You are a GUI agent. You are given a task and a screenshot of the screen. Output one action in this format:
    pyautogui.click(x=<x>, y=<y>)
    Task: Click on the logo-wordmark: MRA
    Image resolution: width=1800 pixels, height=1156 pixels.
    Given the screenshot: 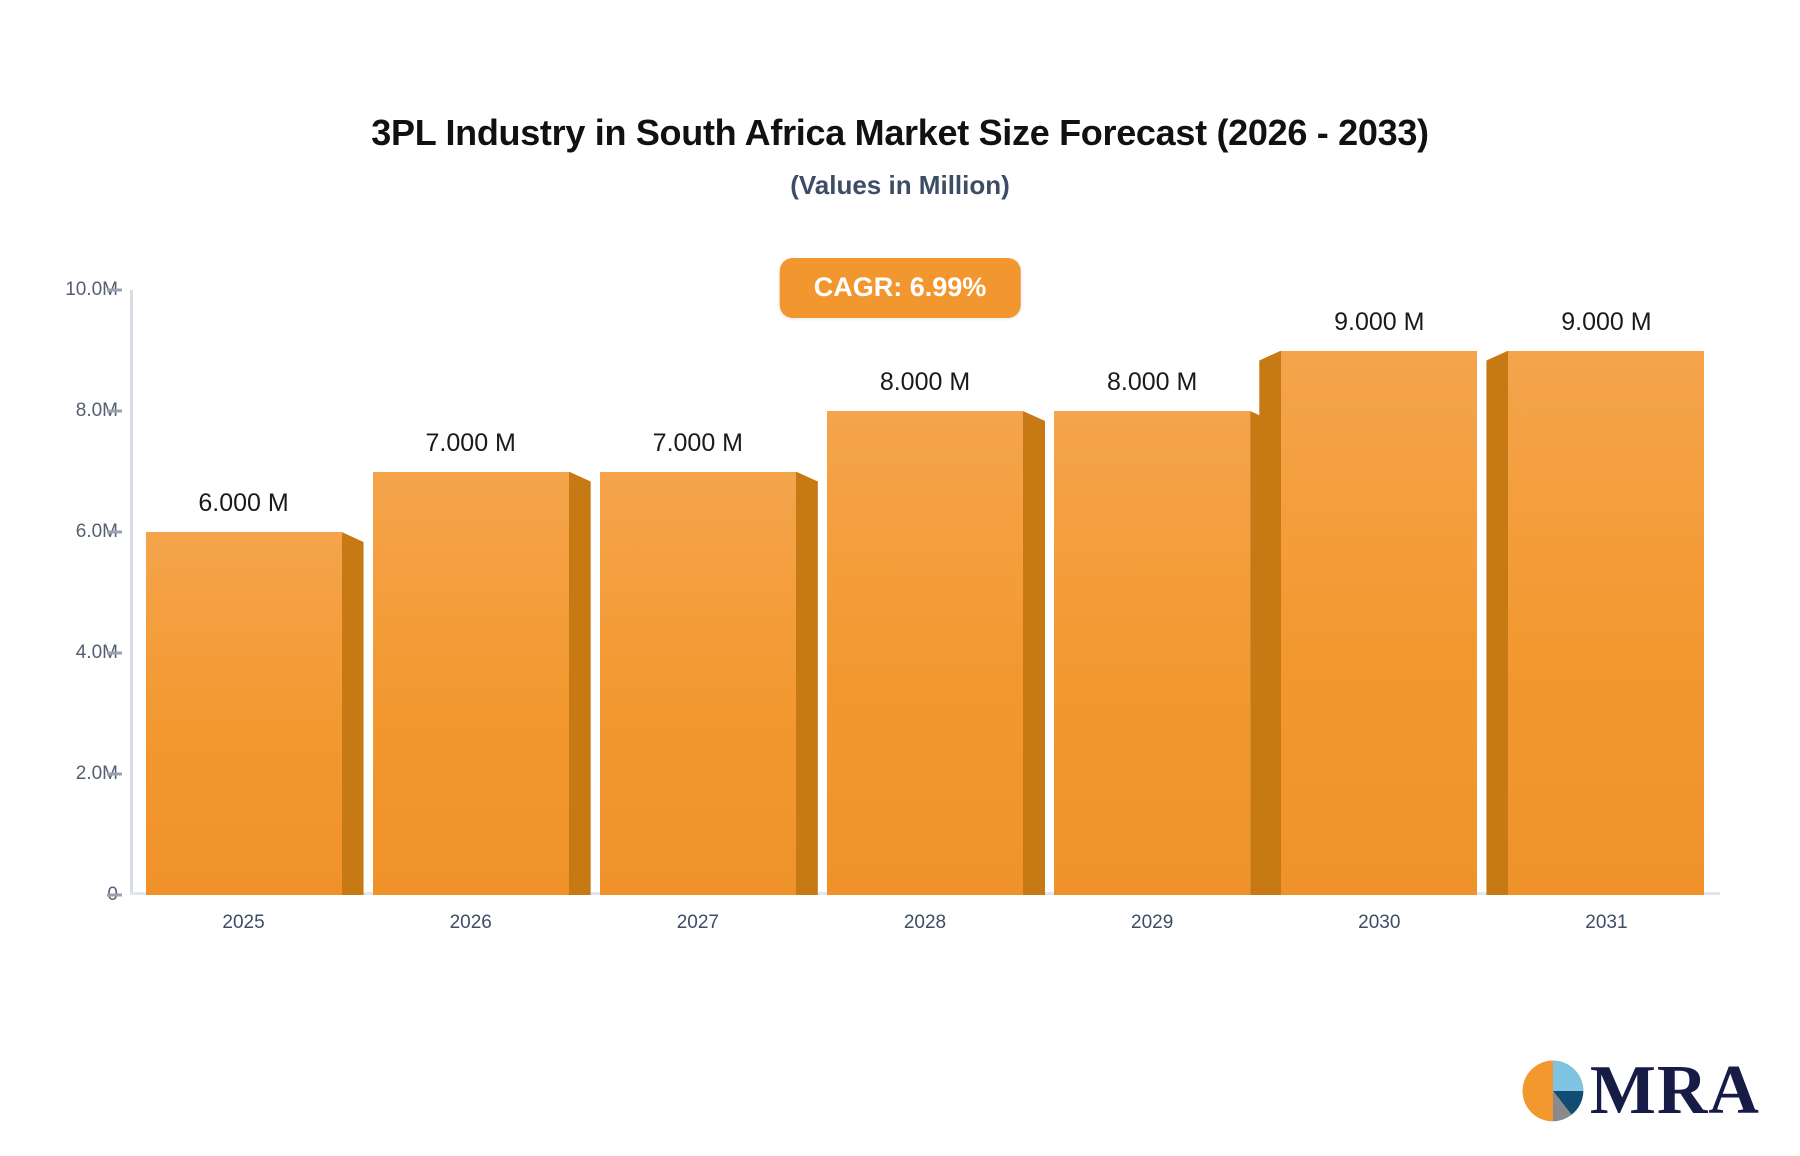 What is the action you would take?
    pyautogui.click(x=1674, y=1090)
    